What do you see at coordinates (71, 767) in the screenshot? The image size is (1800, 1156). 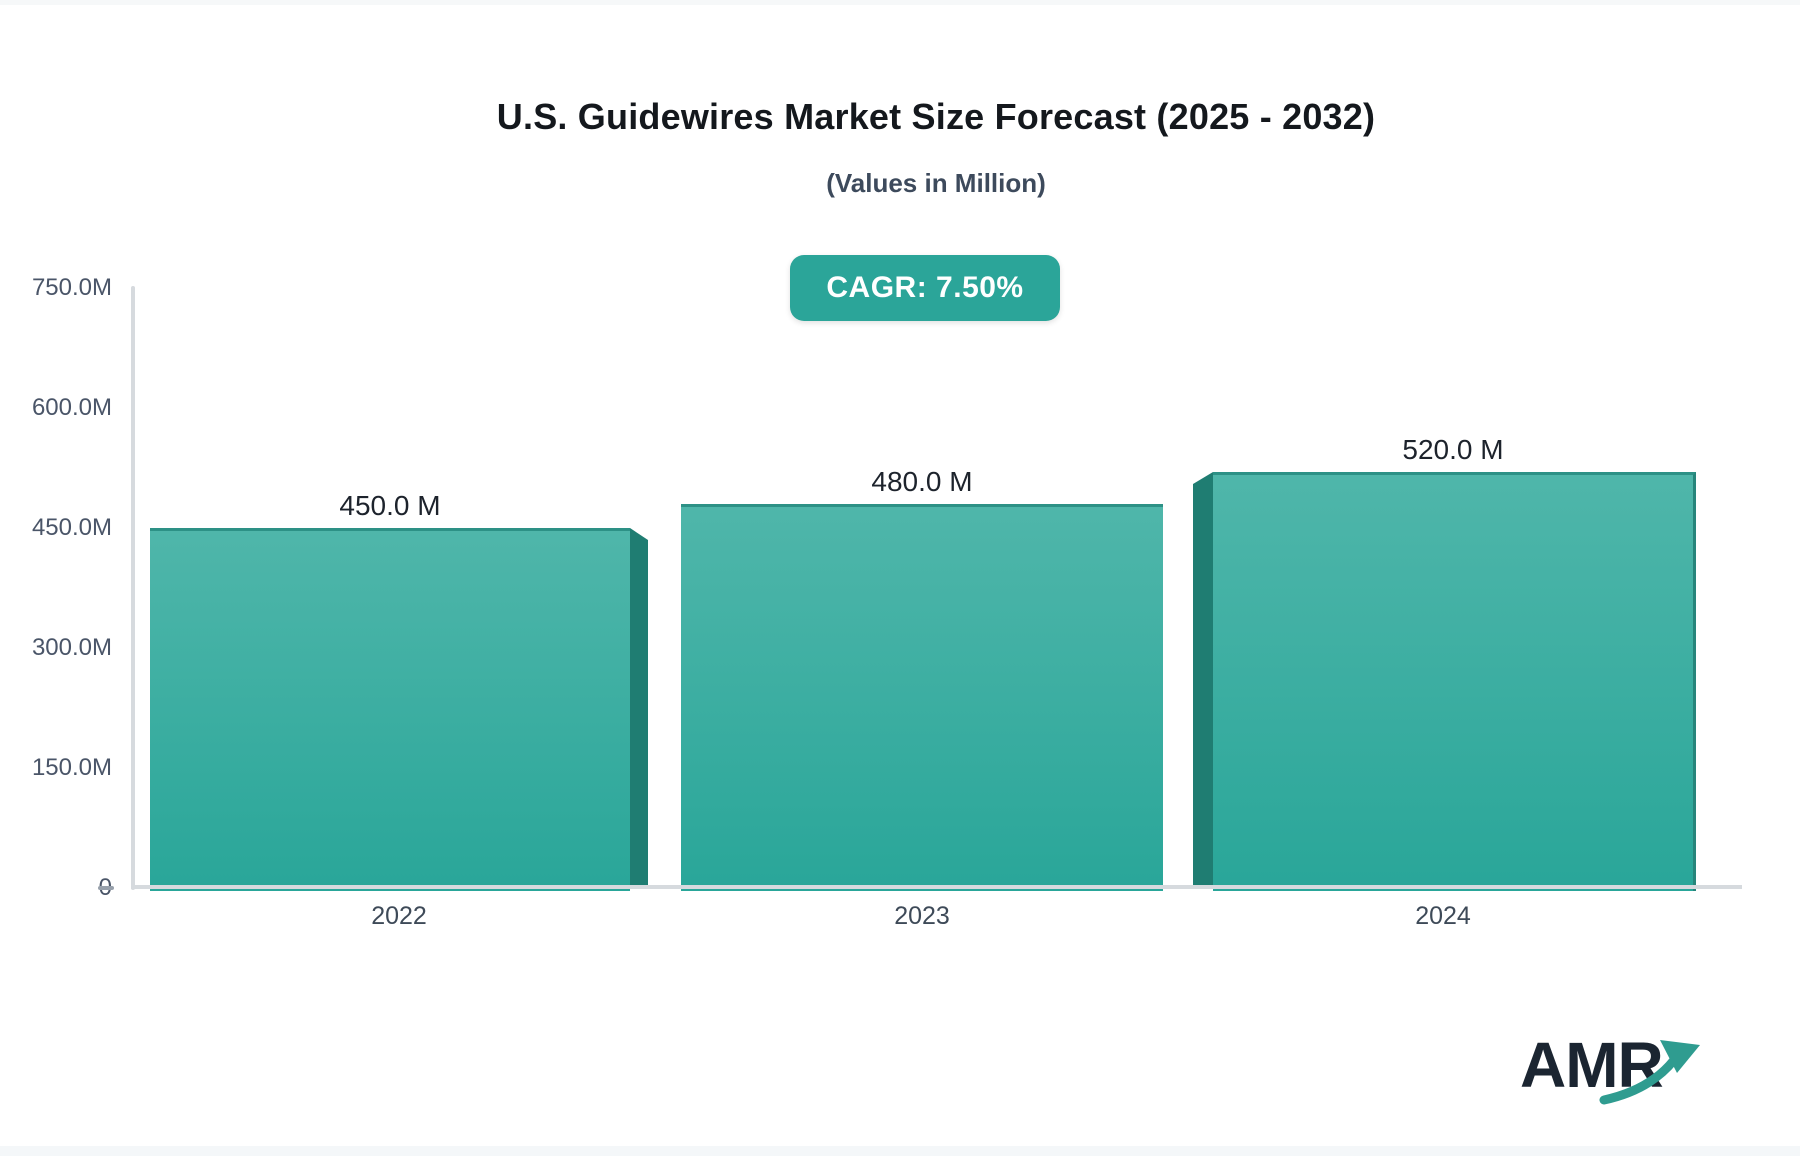 I see `y-tick-label: 150.0M` at bounding box center [71, 767].